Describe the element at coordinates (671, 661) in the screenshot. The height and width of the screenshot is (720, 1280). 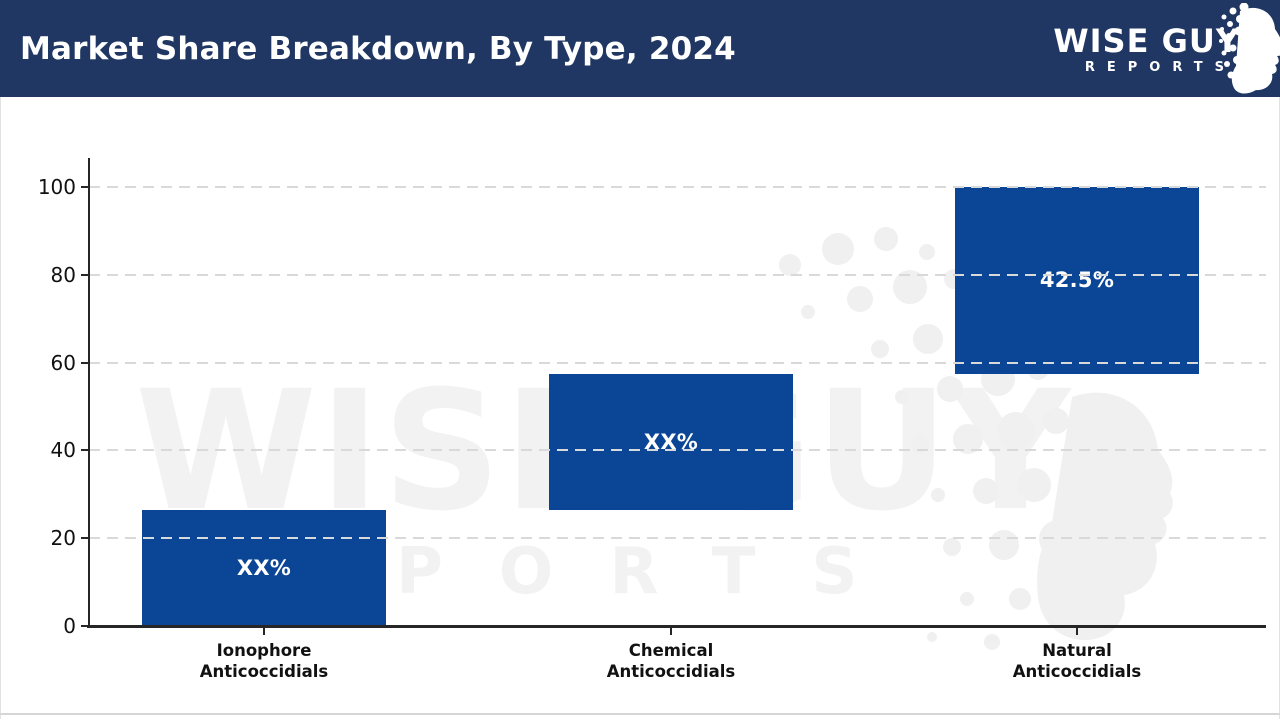
I see `x-tick-label: Chemical Anticoccidials` at that location.